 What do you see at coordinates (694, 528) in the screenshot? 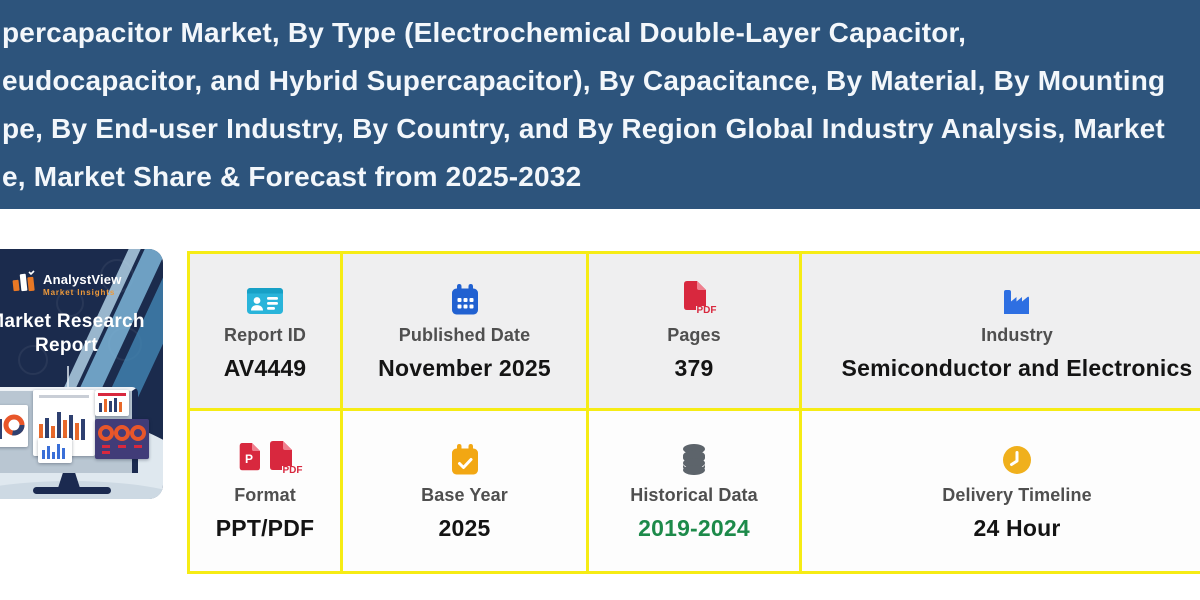
I see `historical-data-value: 2019-2024` at bounding box center [694, 528].